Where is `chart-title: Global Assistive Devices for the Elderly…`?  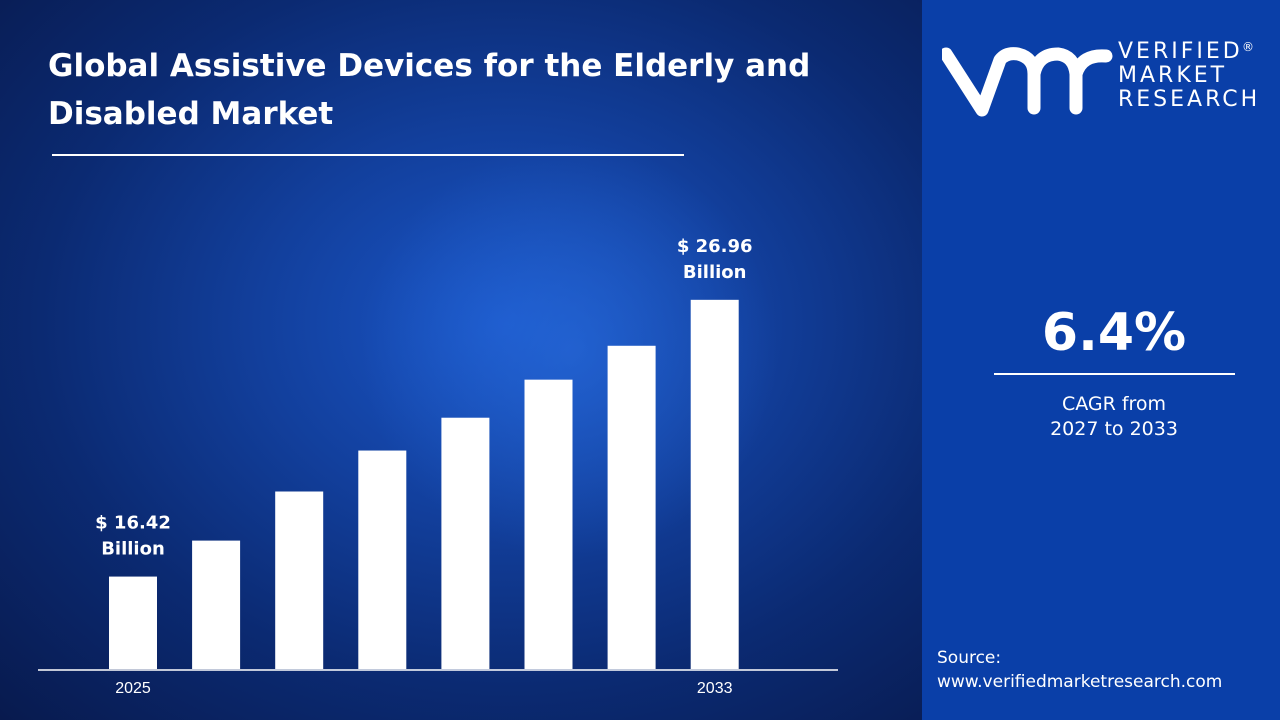
chart-title: Global Assistive Devices for the Elderly… is located at coordinates (429, 90).